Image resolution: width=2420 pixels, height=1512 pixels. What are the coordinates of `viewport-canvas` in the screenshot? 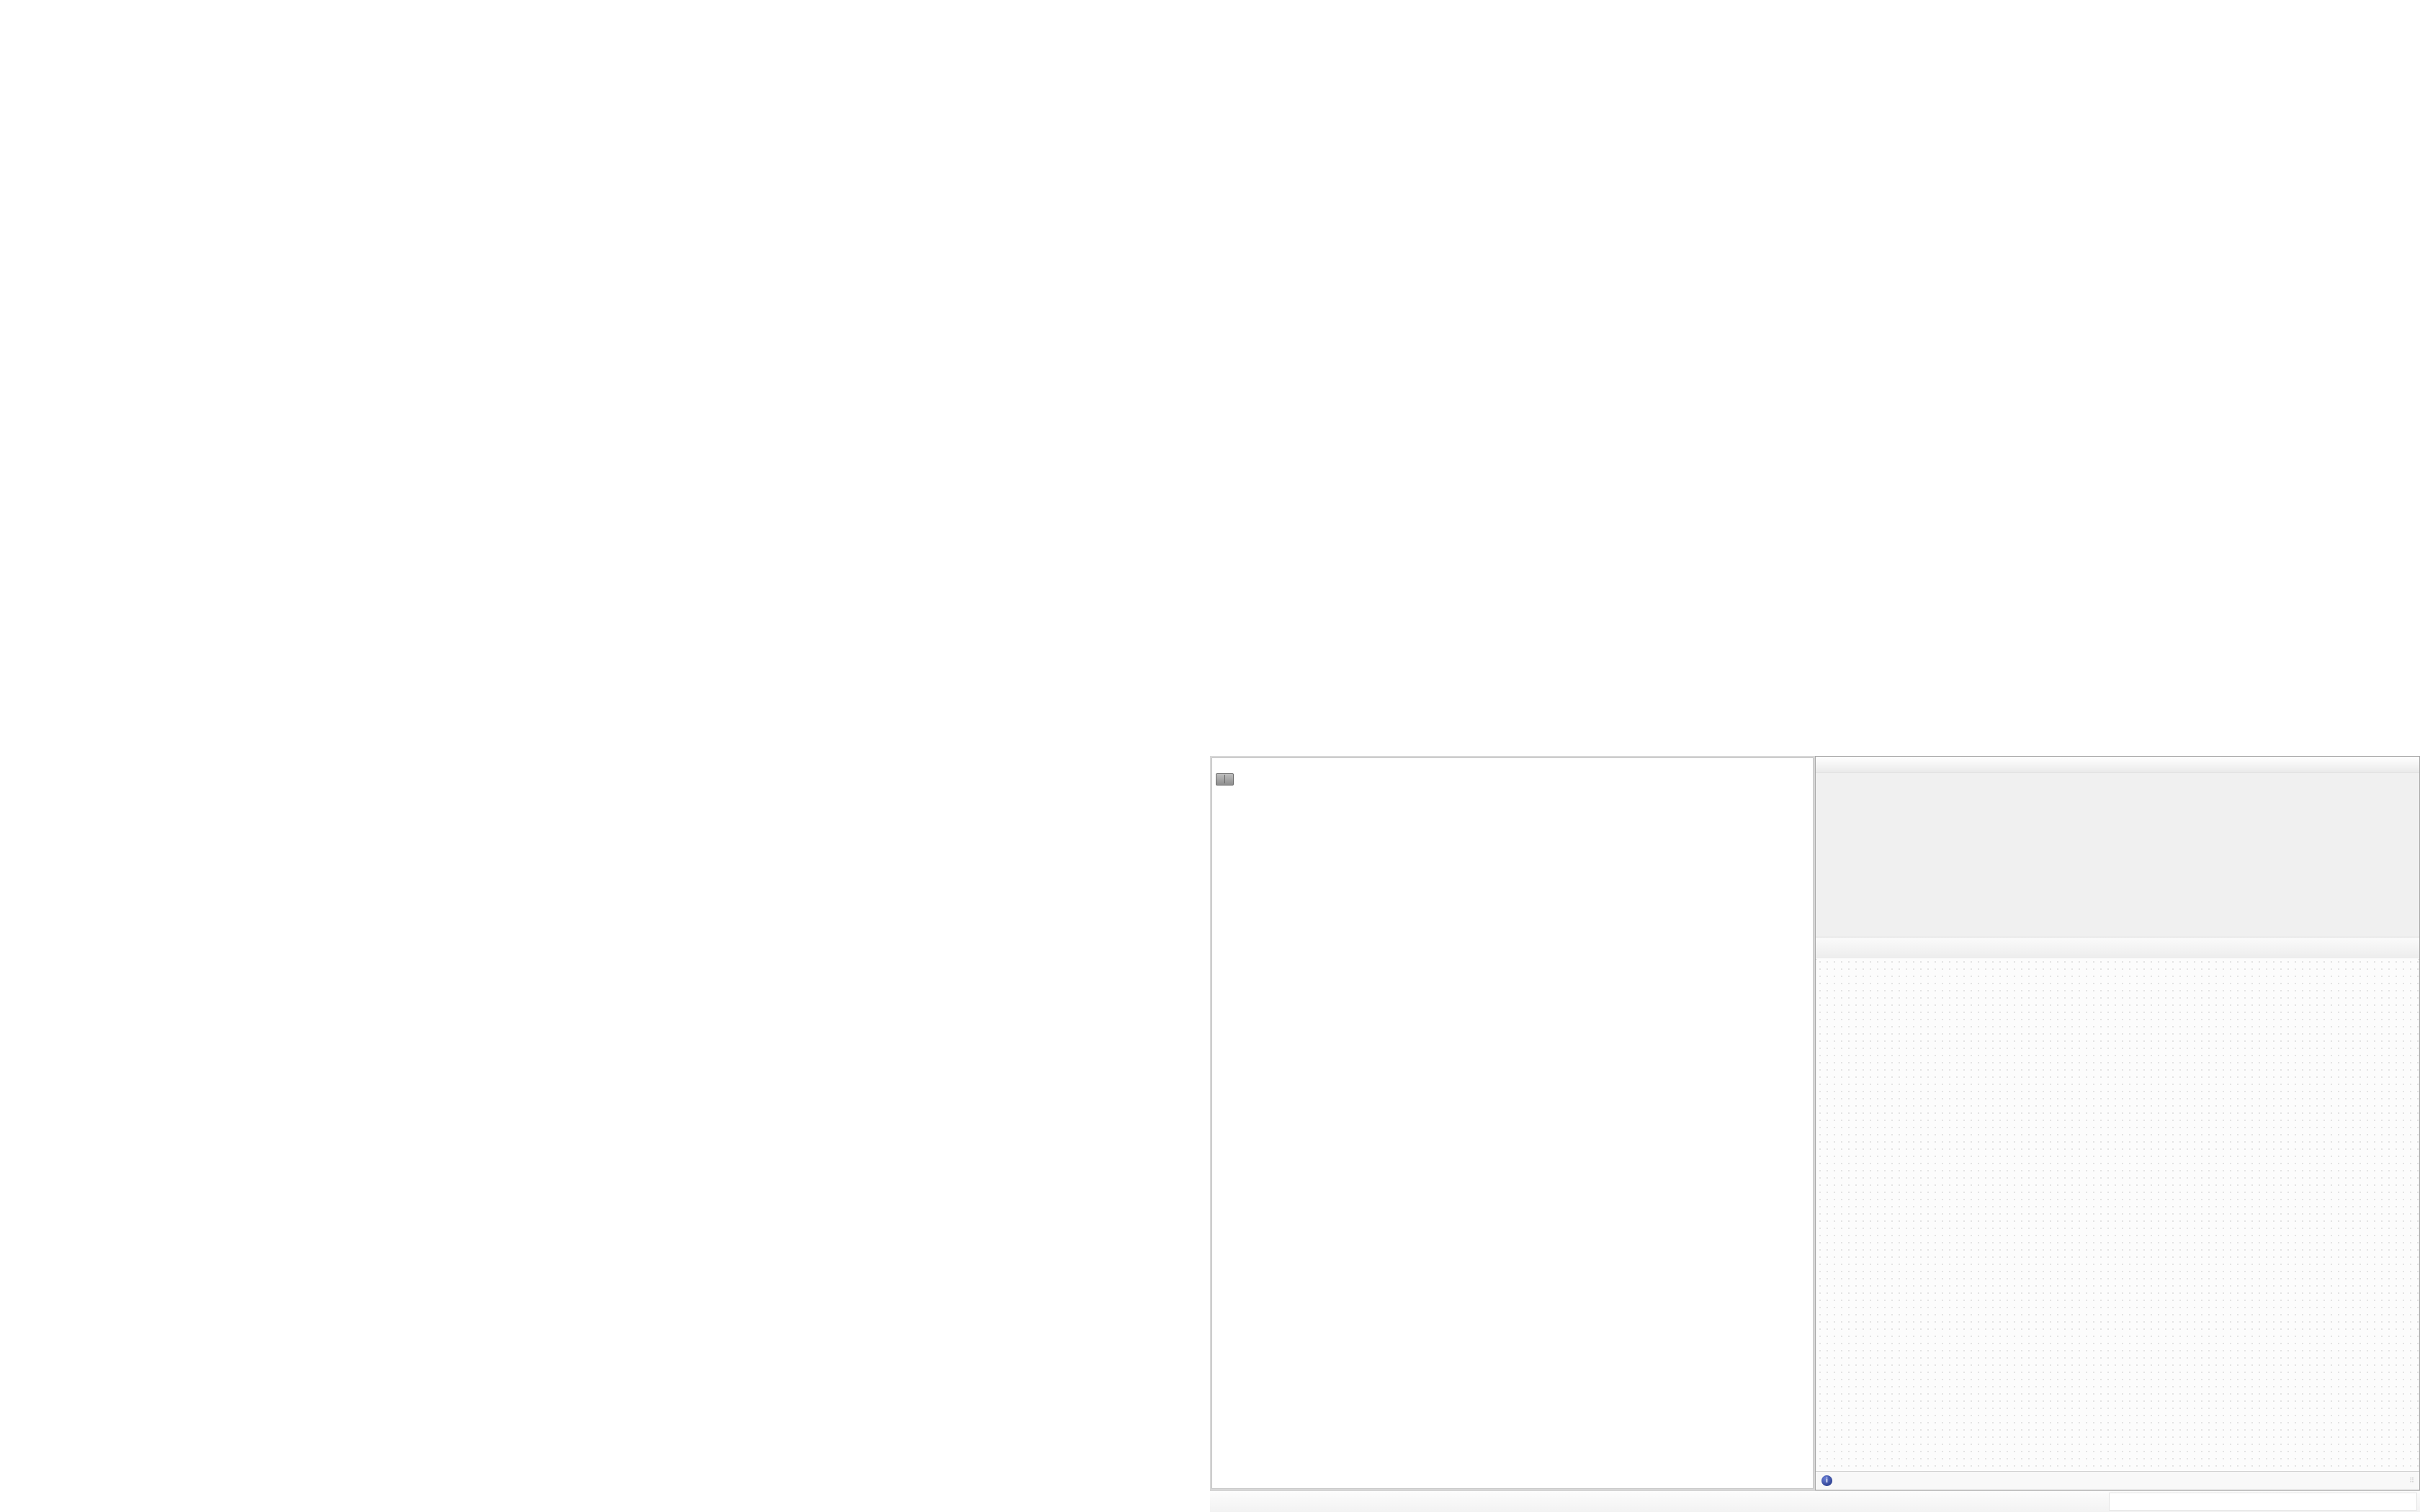 It's located at (1512, 1123).